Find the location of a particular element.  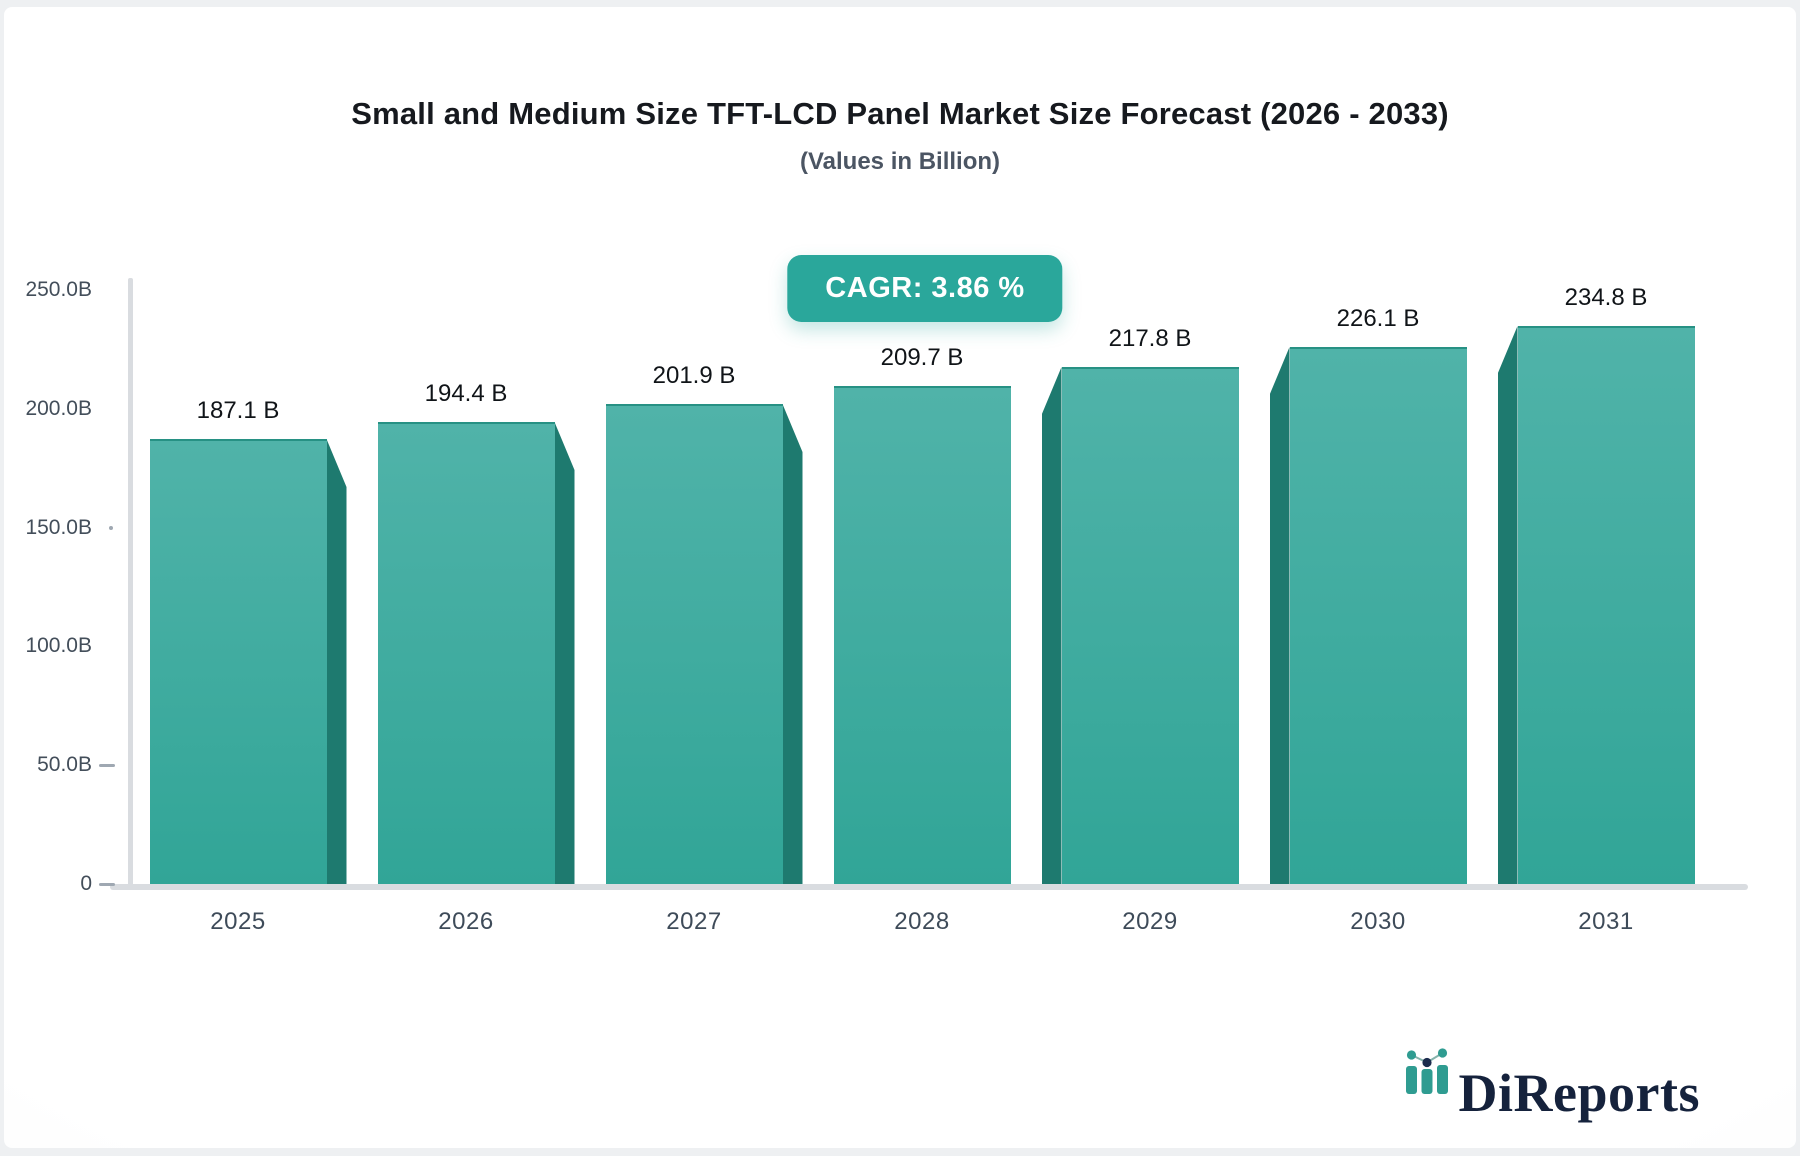

bar-2026: 194.4 B is located at coordinates (476, 632).